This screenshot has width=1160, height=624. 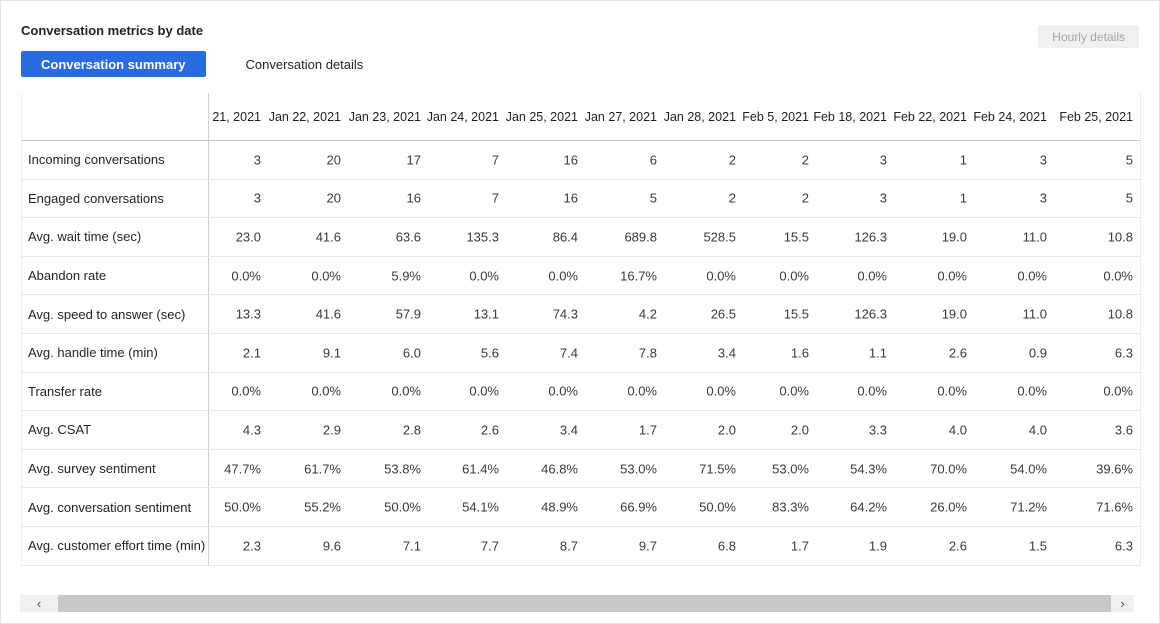 What do you see at coordinates (547, 237) in the screenshot?
I see `metric-value-cell: 86.4` at bounding box center [547, 237].